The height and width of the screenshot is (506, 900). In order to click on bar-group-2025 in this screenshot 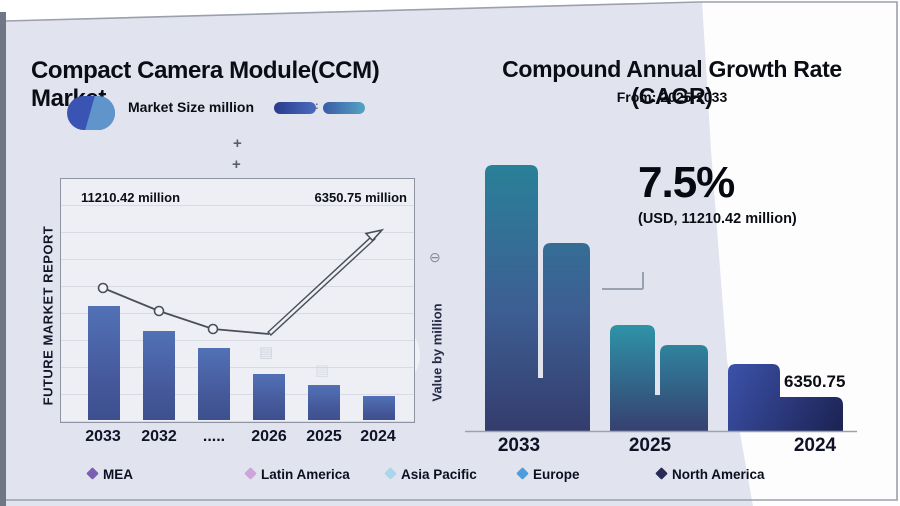, I will do `click(659, 378)`.